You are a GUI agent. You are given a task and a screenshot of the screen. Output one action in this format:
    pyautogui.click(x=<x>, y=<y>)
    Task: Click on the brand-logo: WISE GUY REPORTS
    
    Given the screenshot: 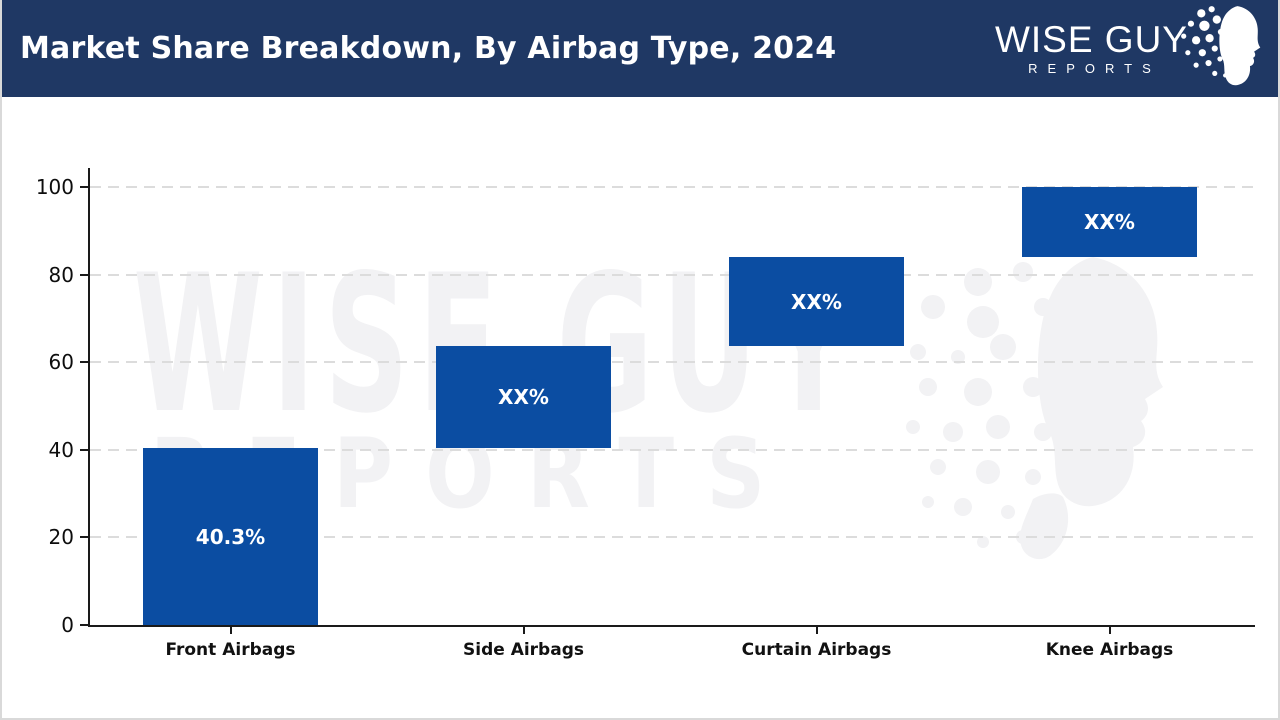 What is the action you would take?
    pyautogui.click(x=1132, y=49)
    